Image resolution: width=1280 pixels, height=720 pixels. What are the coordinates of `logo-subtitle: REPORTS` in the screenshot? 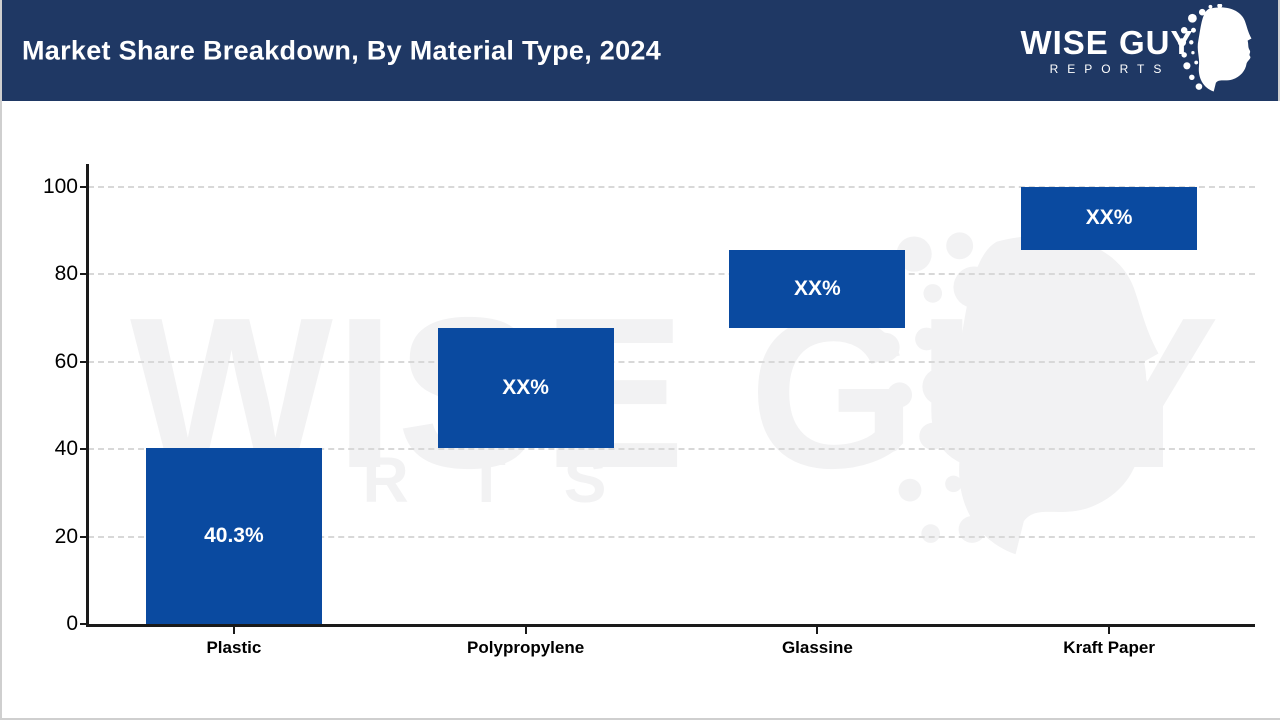 It's located at (1110, 69).